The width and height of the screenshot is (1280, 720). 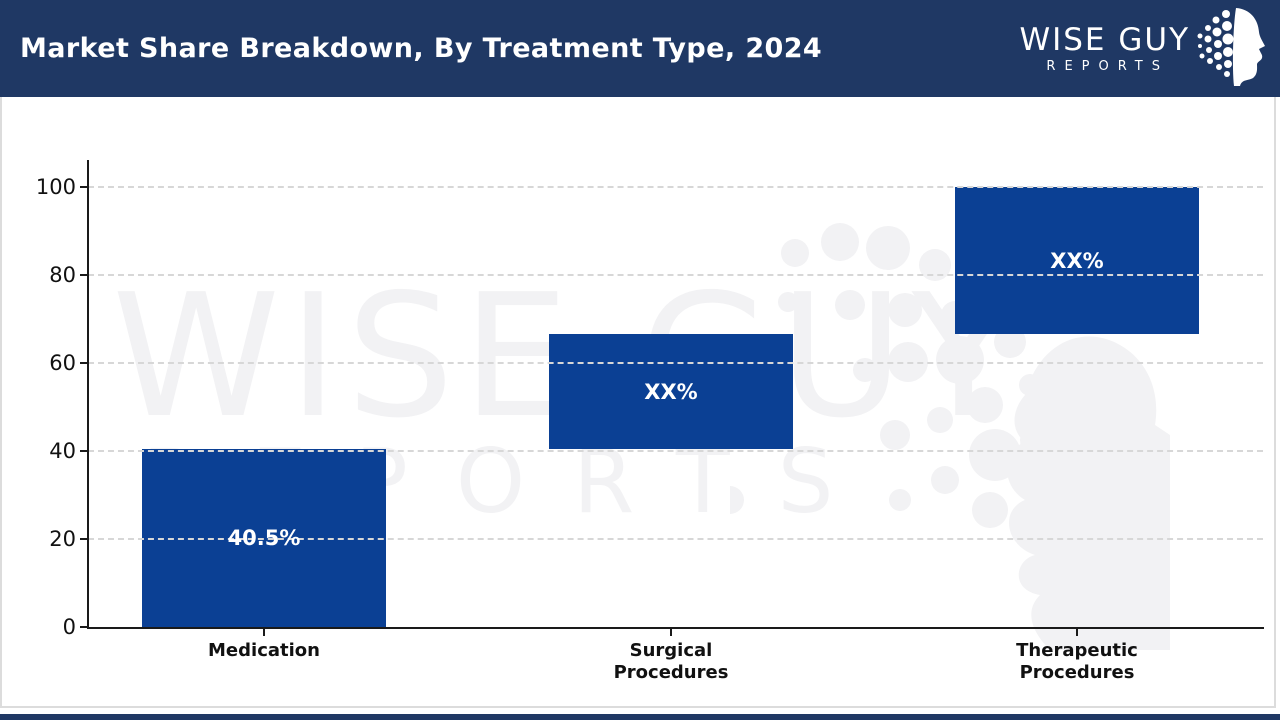 What do you see at coordinates (62, 451) in the screenshot?
I see `y-tick-label-40: 40` at bounding box center [62, 451].